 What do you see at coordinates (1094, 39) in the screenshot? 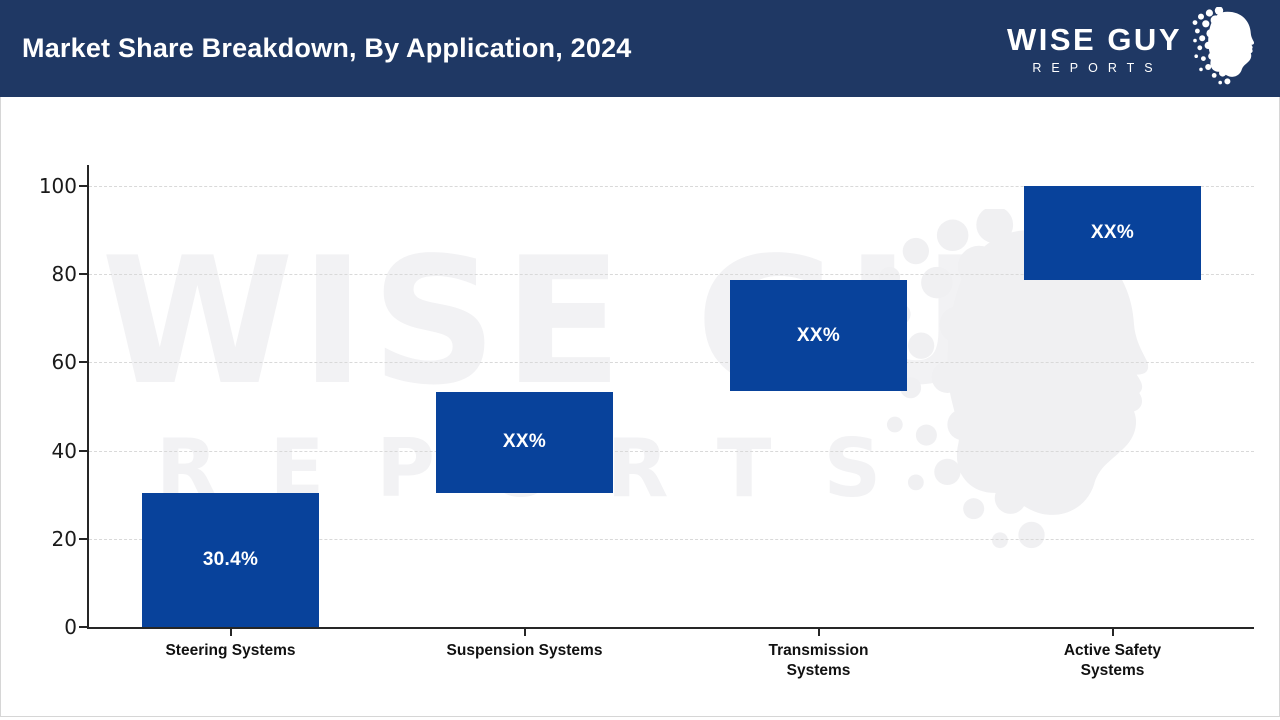
I see `brand-wordmark: WISE GUY` at bounding box center [1094, 39].